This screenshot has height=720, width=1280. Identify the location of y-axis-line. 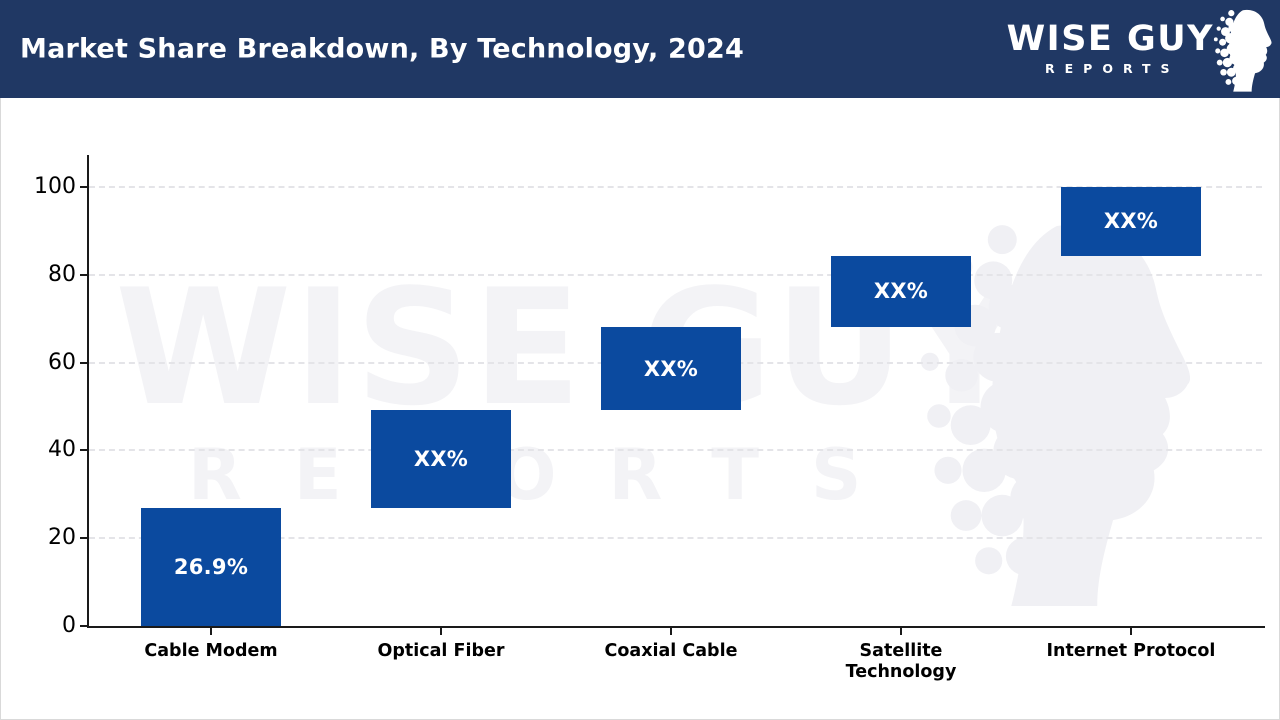
(88, 391).